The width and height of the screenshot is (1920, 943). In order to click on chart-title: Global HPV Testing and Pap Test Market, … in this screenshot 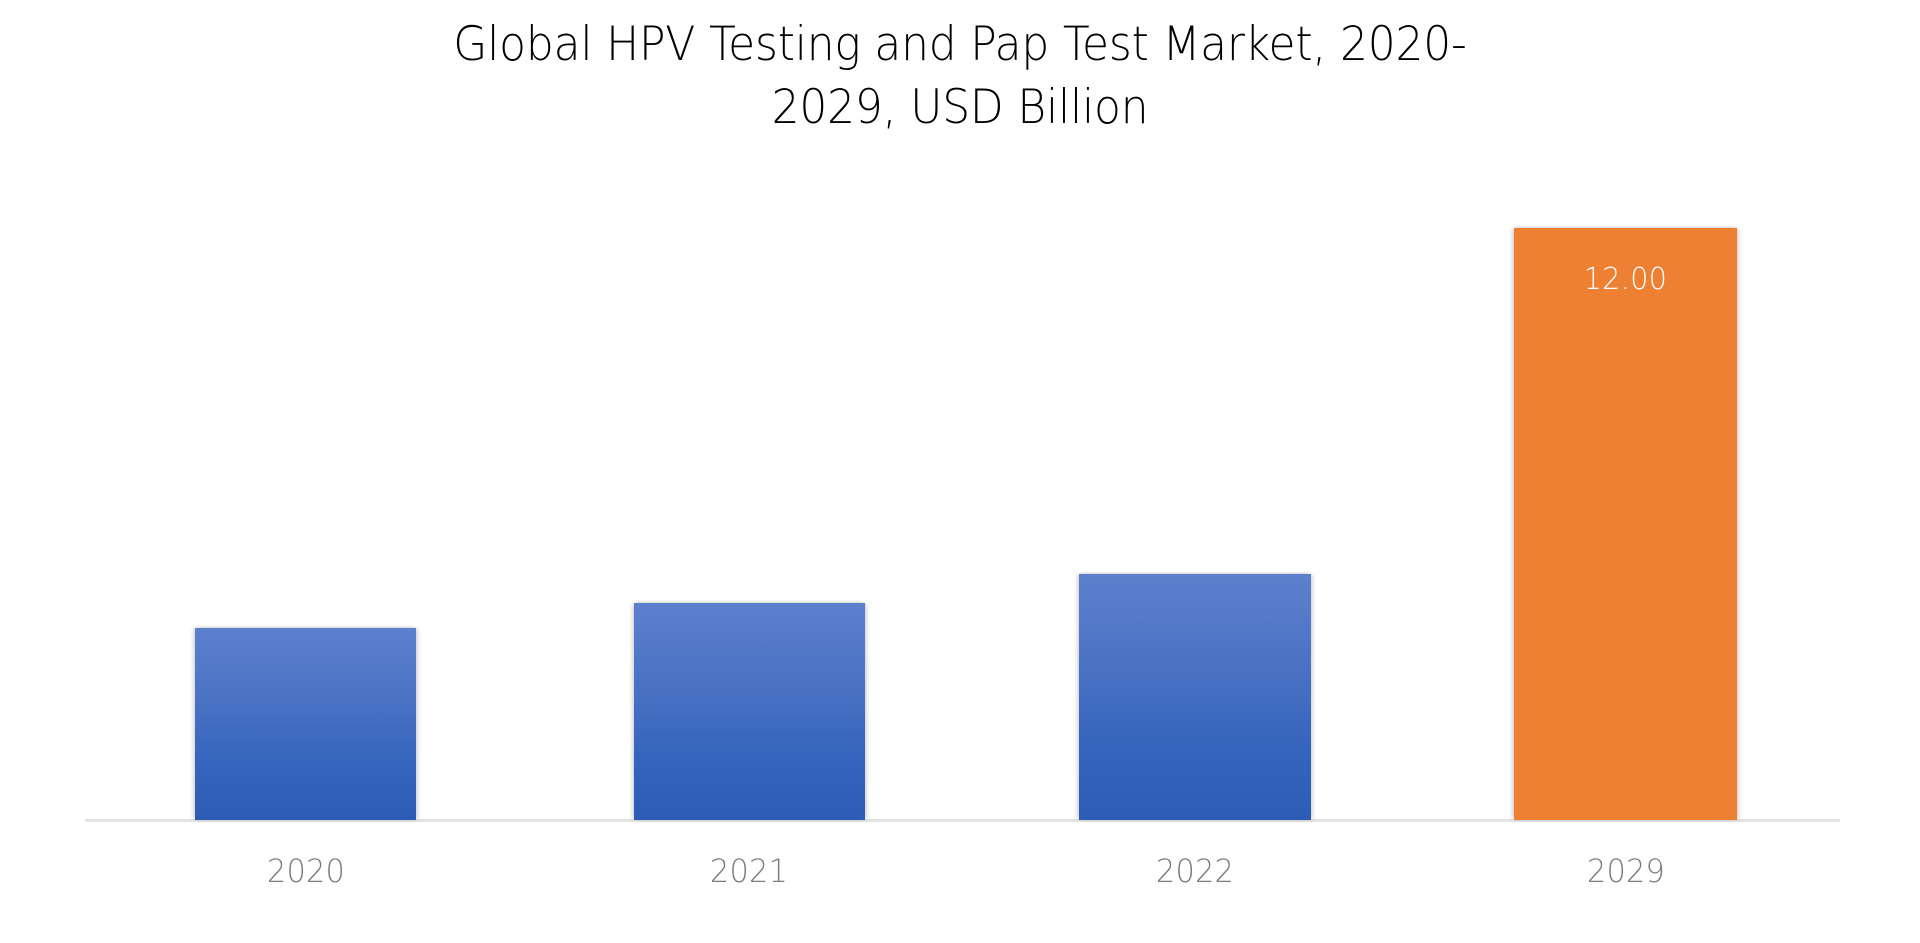, I will do `click(960, 76)`.